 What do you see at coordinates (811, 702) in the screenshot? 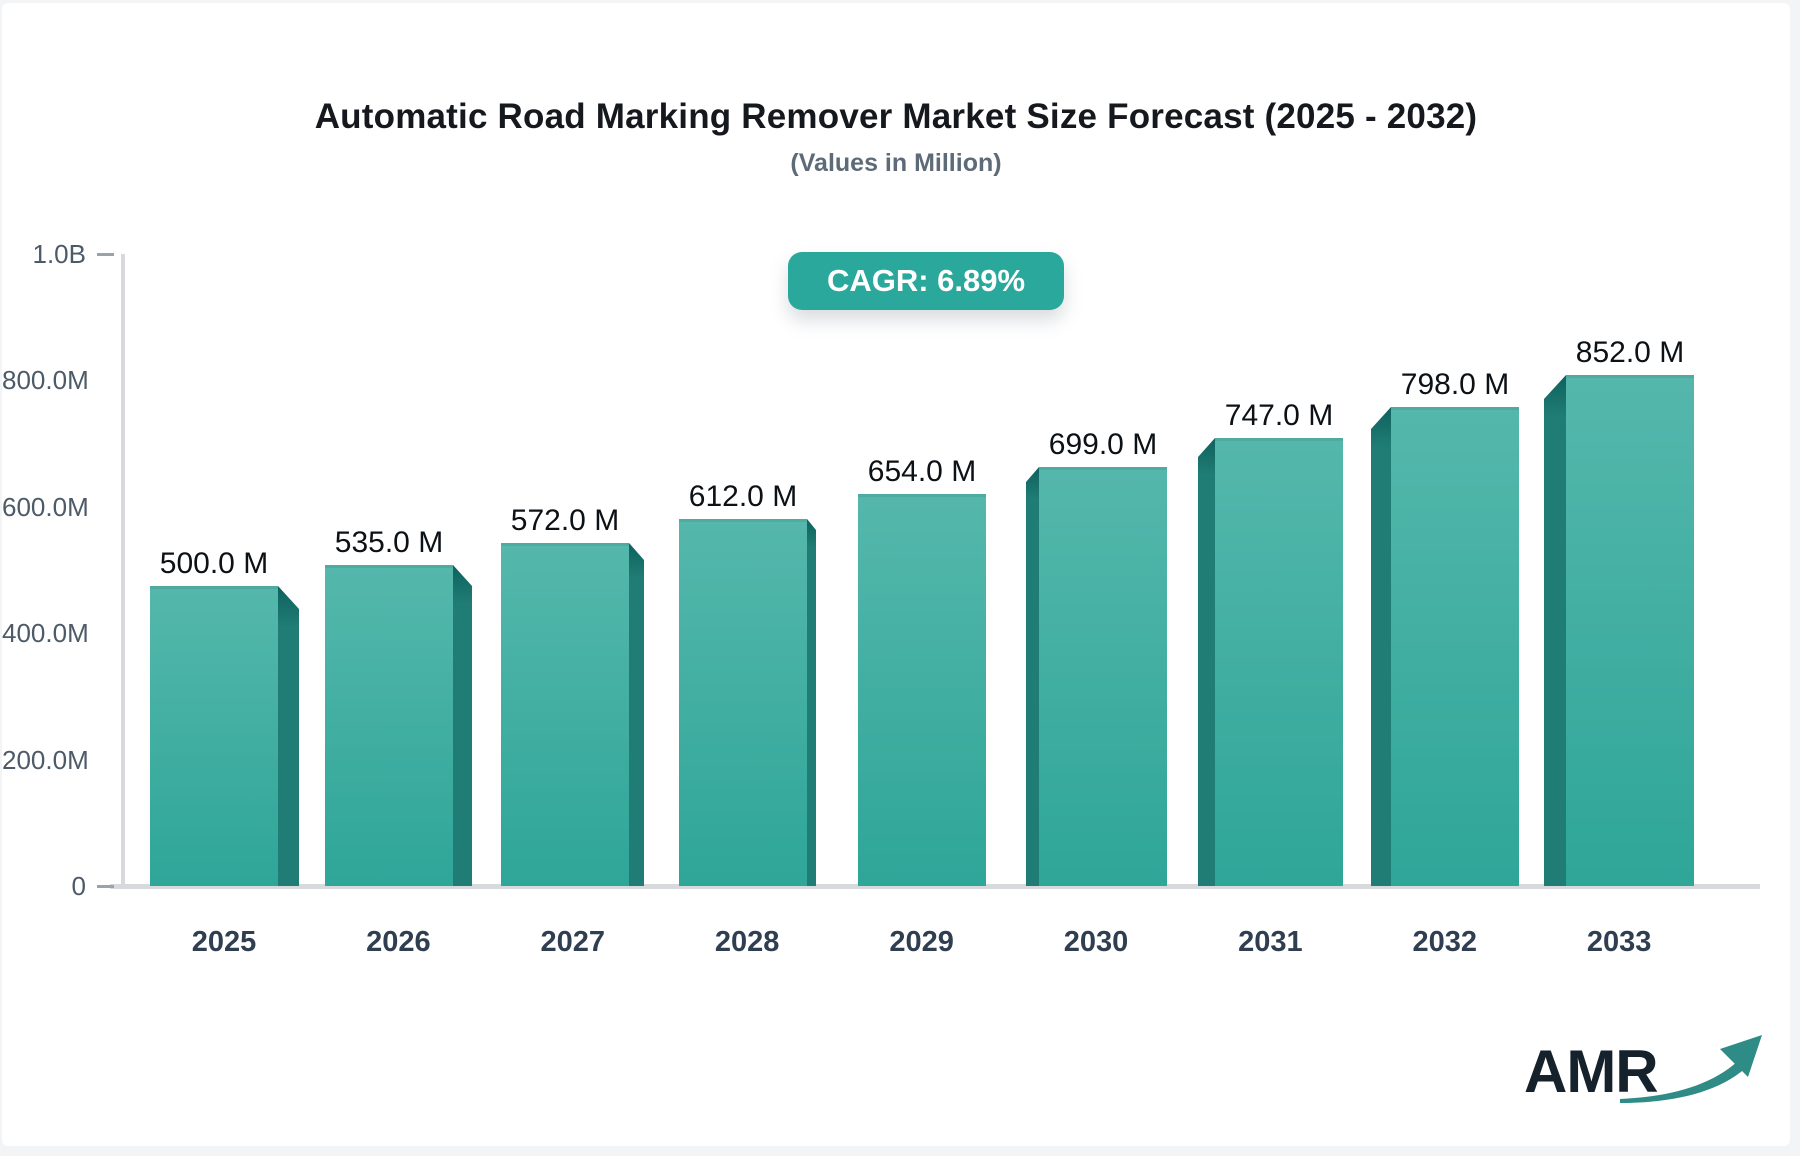
I see `bar-side-face-2028` at bounding box center [811, 702].